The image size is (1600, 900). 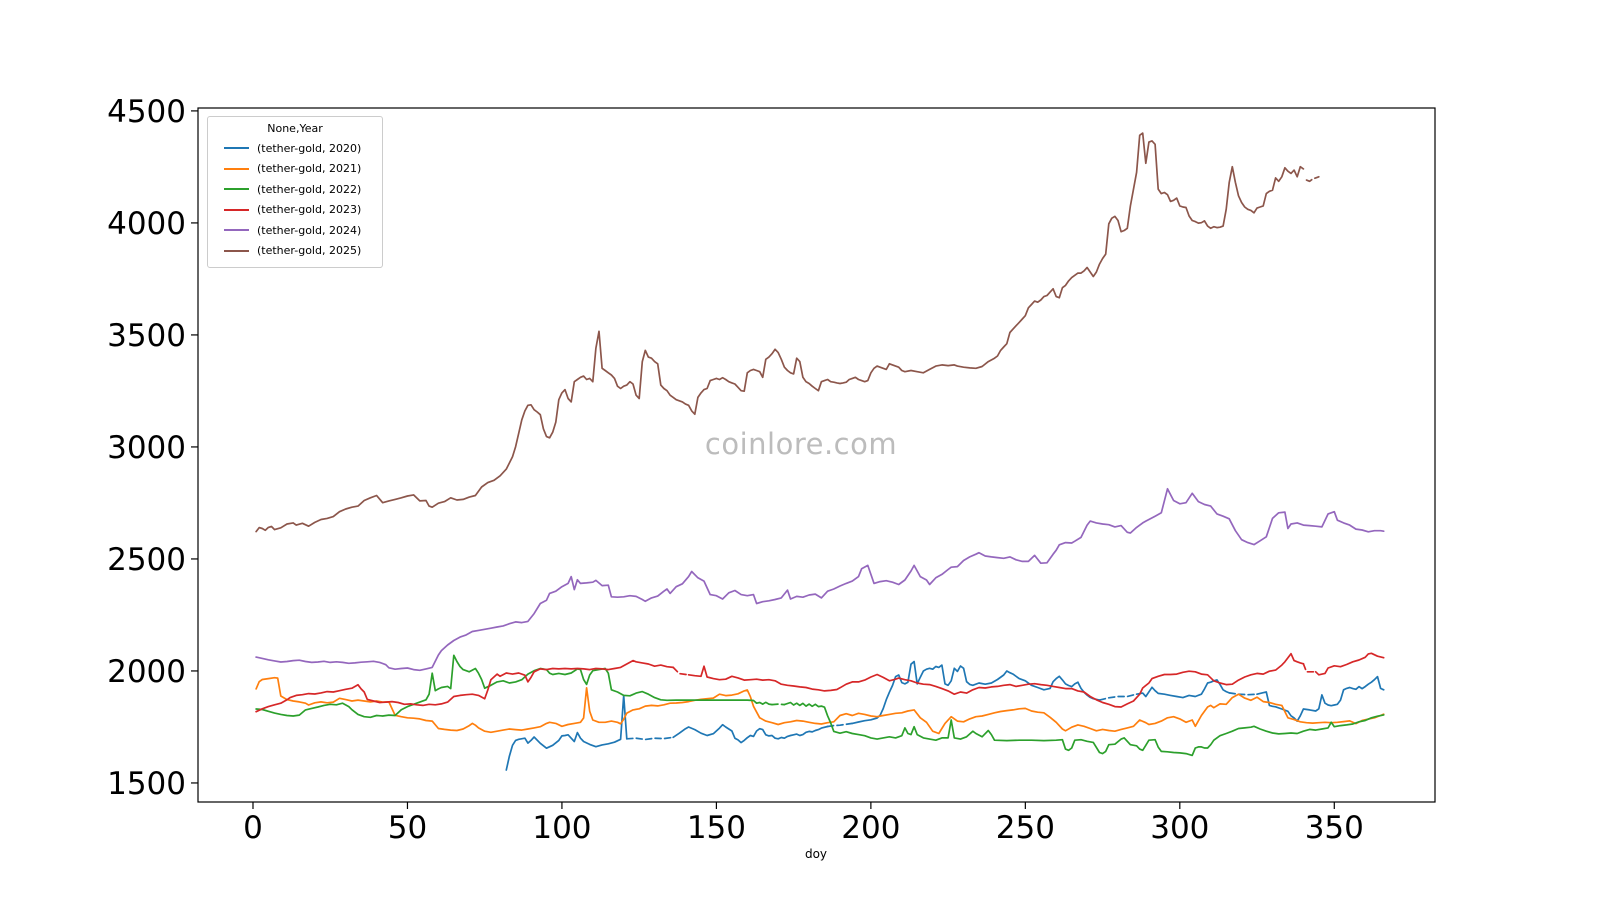 I want to click on y-tick-label: 2500, so click(x=146, y=560).